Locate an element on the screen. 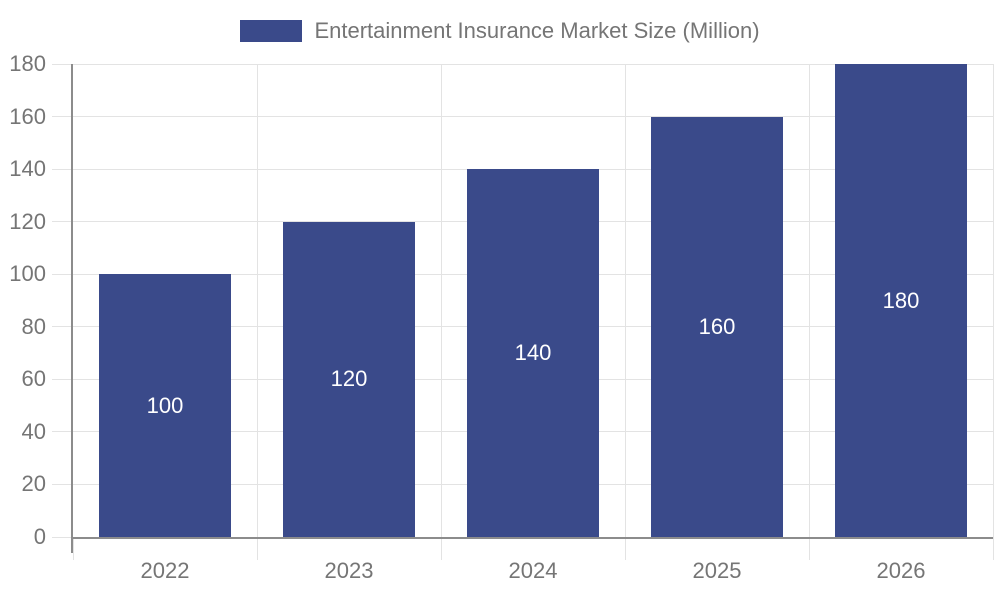  y-axis-tick-label: 20 is located at coordinates (33, 484).